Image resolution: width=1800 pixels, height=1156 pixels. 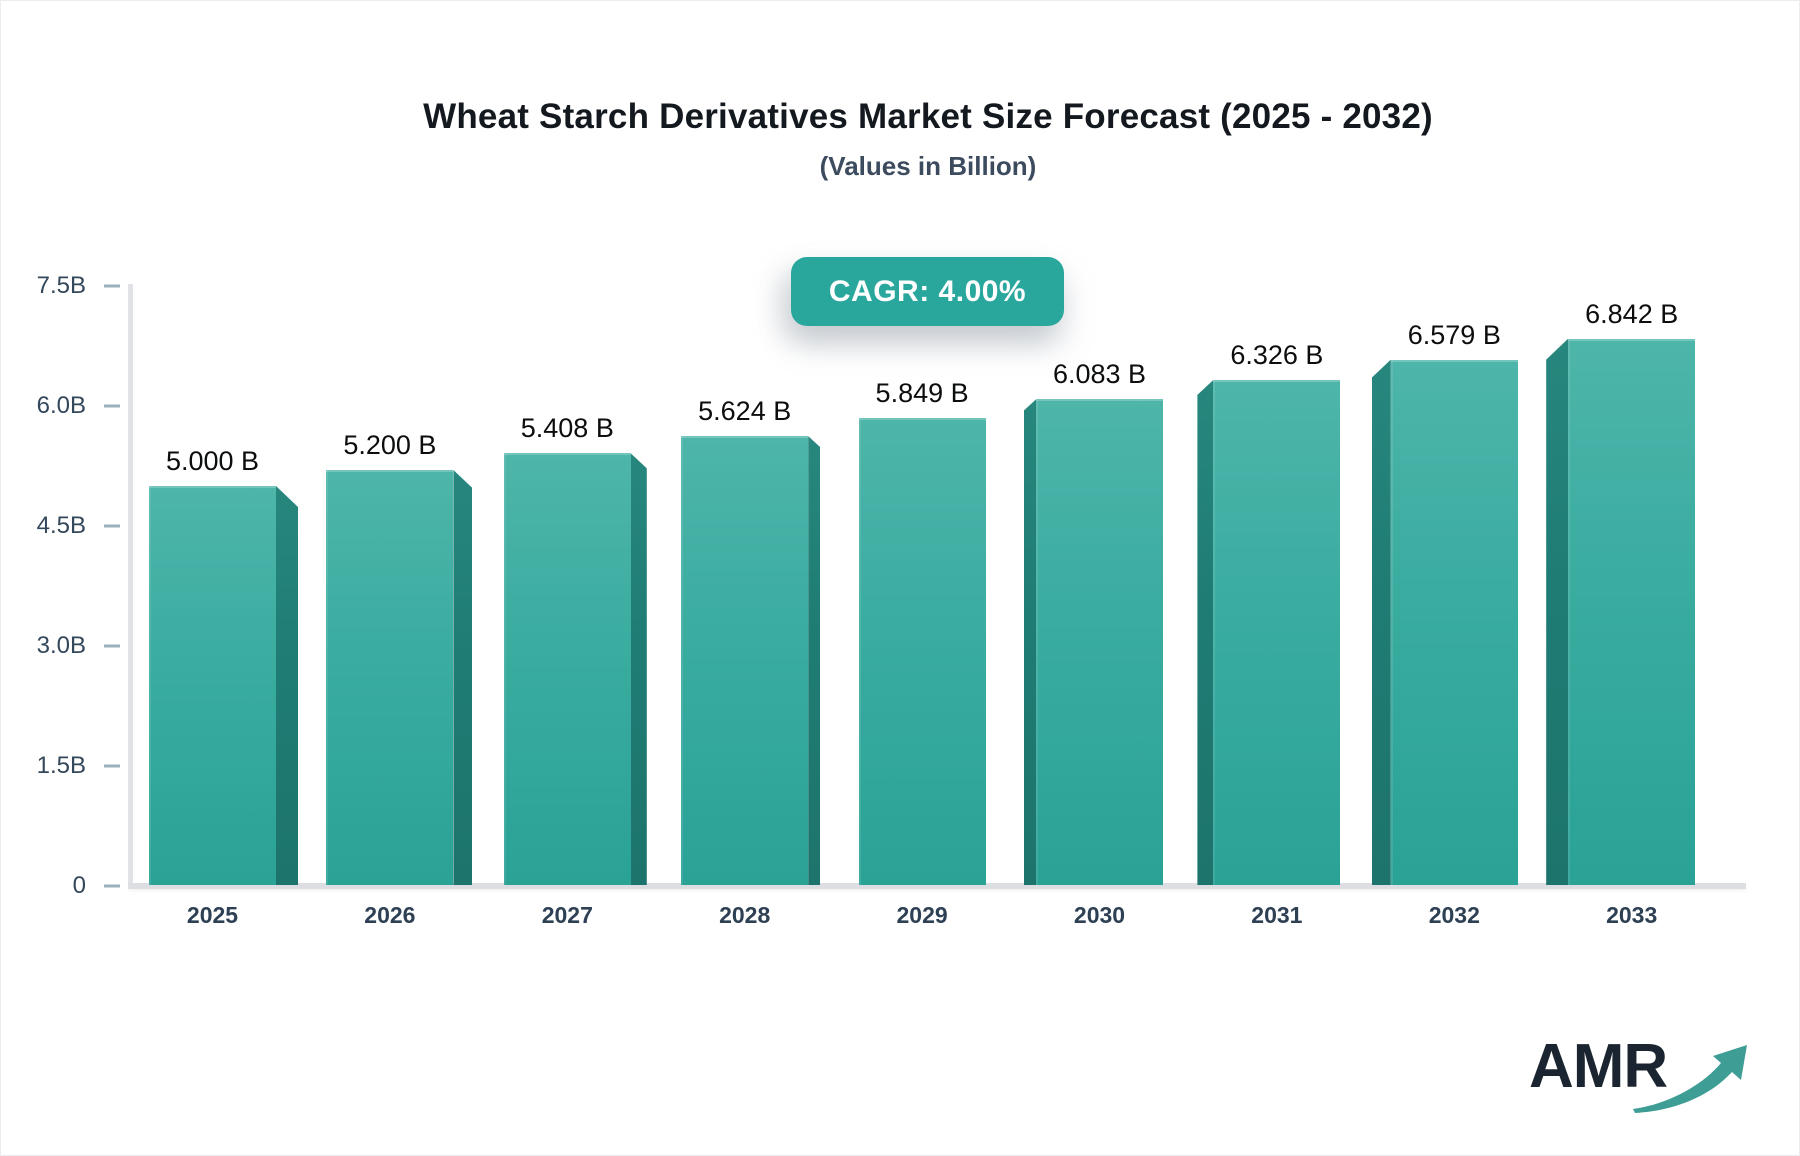 I want to click on x-tick-label-2032: 2032, so click(x=1454, y=915).